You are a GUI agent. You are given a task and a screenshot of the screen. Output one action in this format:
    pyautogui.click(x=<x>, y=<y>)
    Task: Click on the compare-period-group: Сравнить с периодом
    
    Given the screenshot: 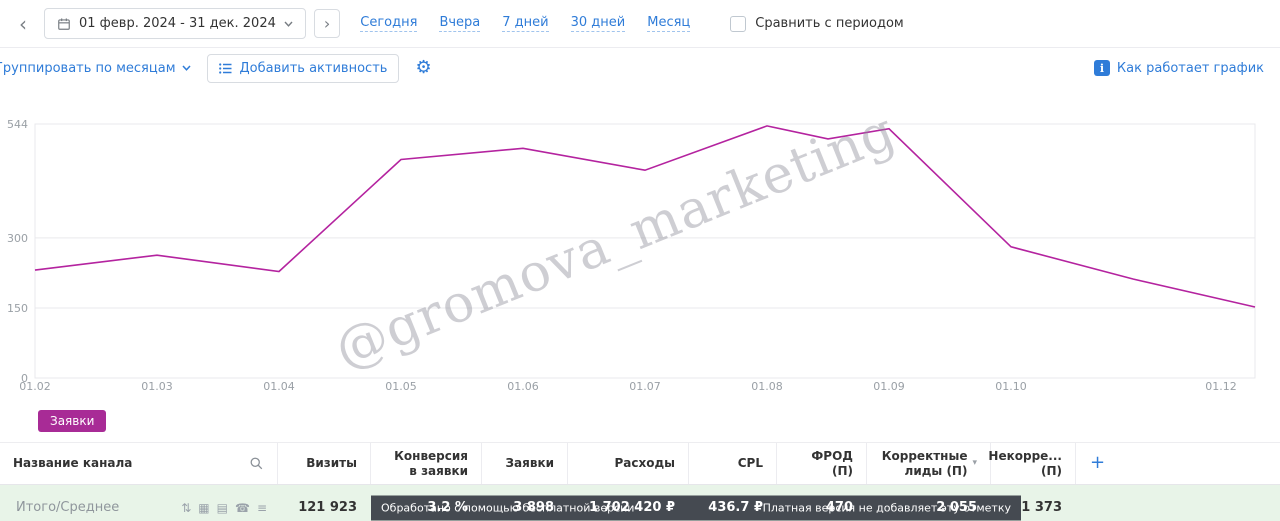 What is the action you would take?
    pyautogui.click(x=817, y=23)
    